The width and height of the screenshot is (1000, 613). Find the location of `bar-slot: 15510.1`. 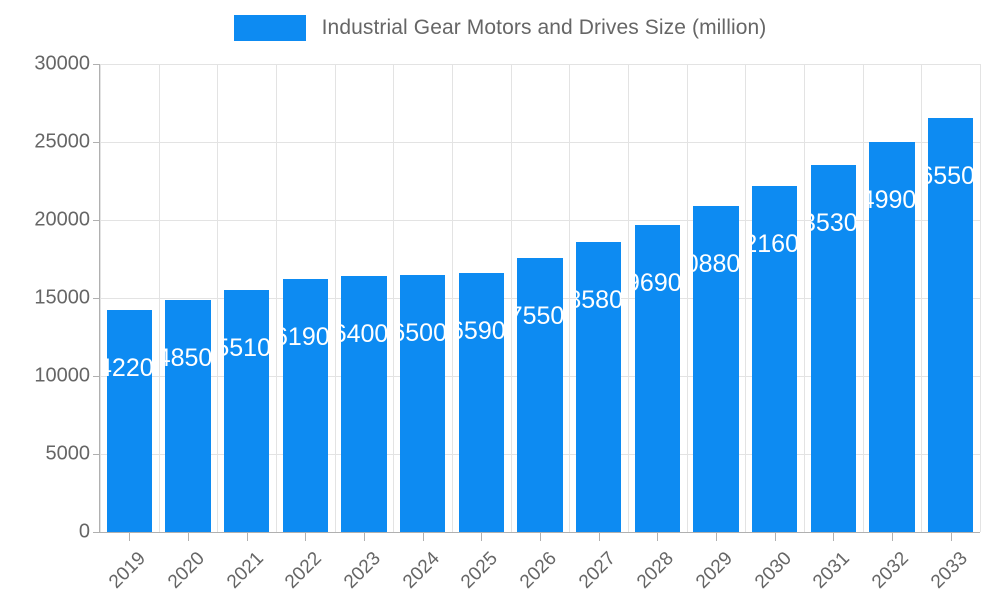

bar-slot: 15510.1 is located at coordinates (247, 298).